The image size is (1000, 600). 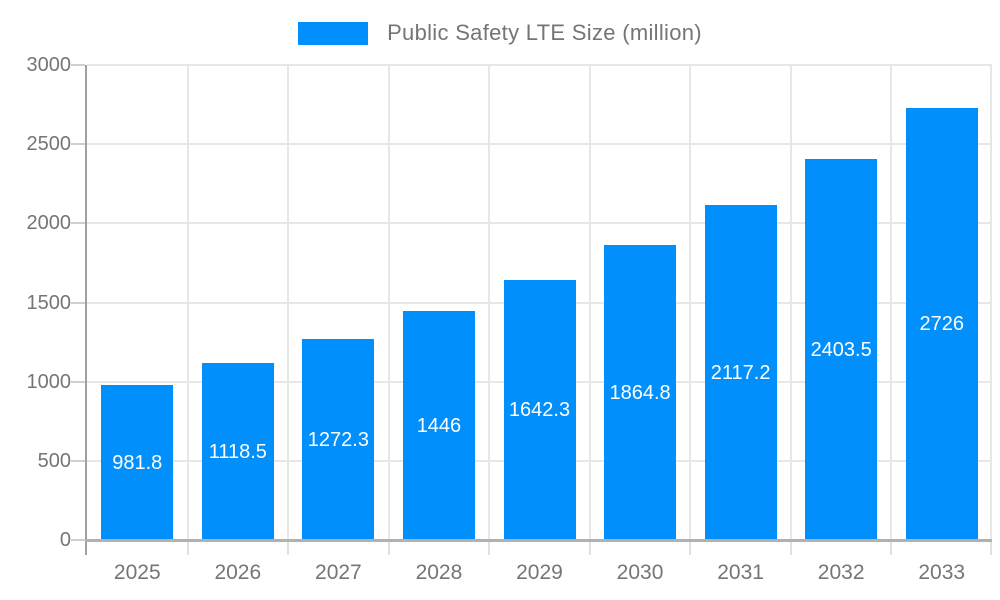 I want to click on legend-swatch-icon, so click(x=333, y=33).